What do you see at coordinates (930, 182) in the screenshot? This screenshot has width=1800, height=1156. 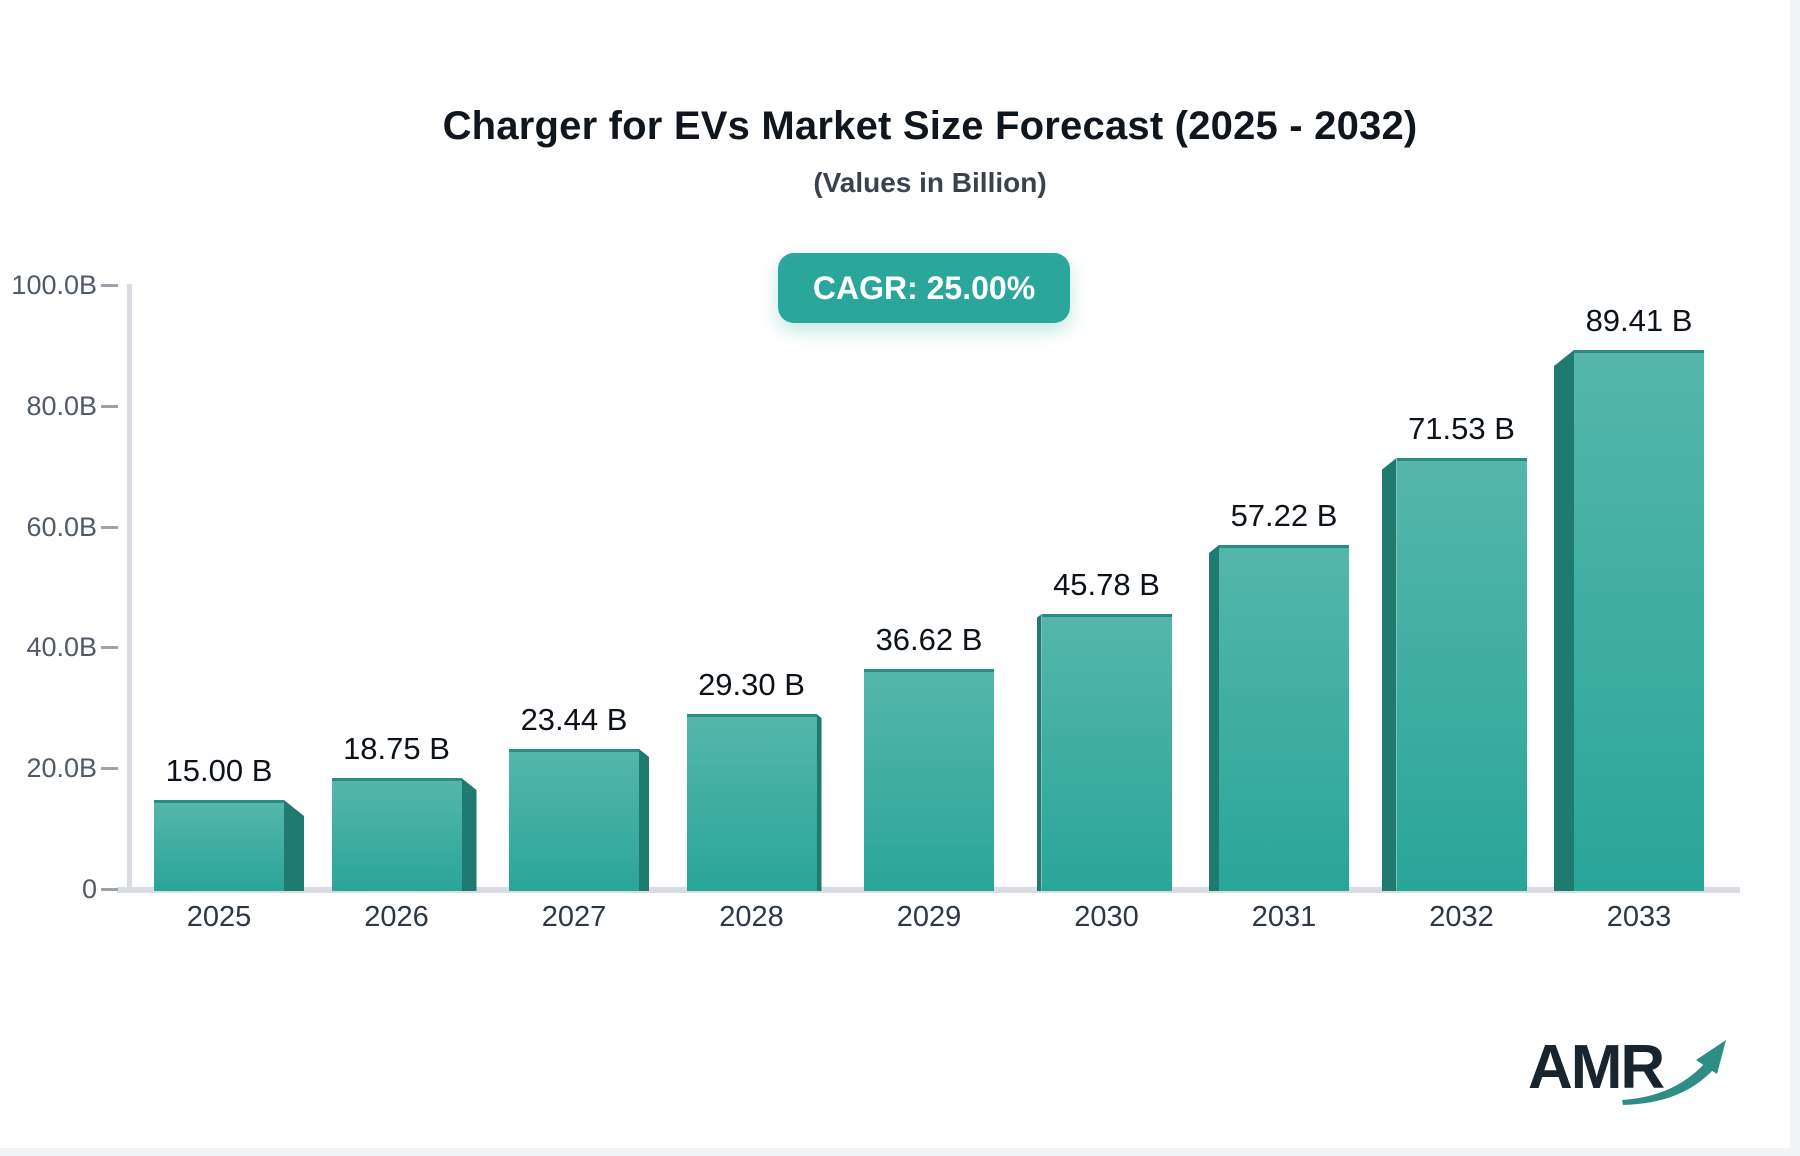 I see `chart-subtitle: (Values in Billion)` at bounding box center [930, 182].